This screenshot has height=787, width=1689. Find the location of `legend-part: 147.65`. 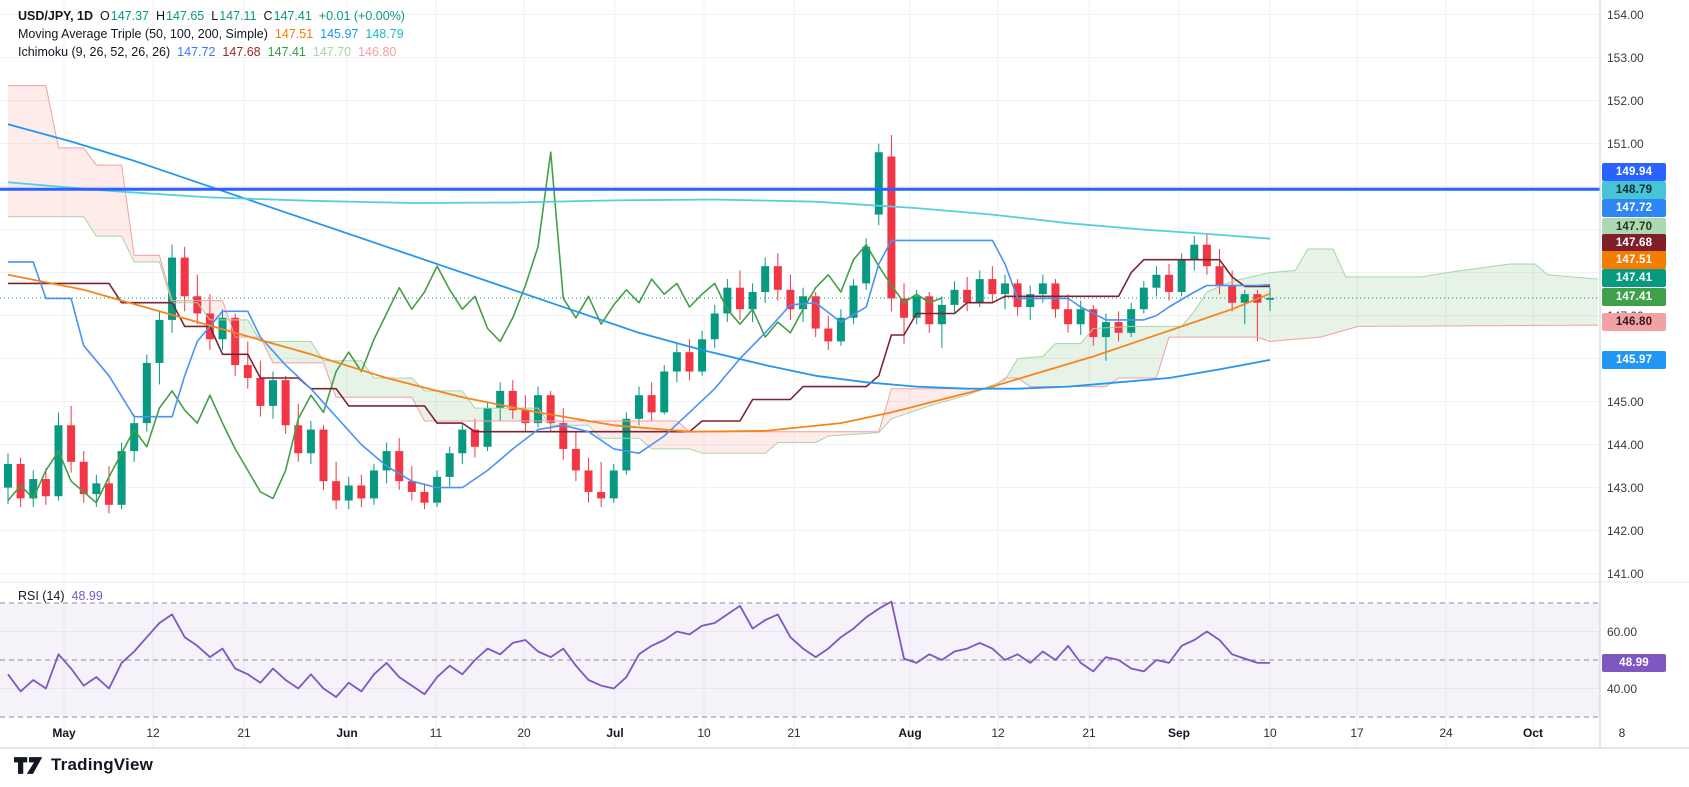

legend-part: 147.65 is located at coordinates (185, 16).